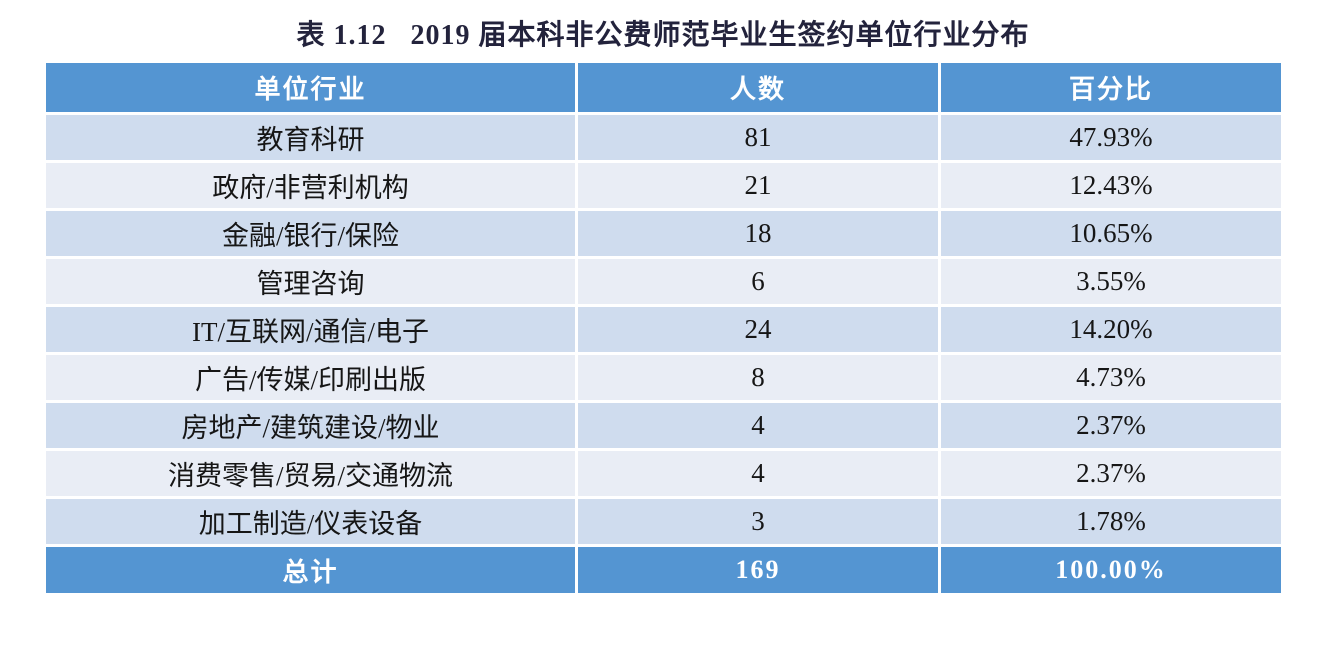 The image size is (1326, 648). I want to click on table-caption: 表 1.12 2019 届本科非公费师范毕业生签约单位行业分布, so click(663, 33).